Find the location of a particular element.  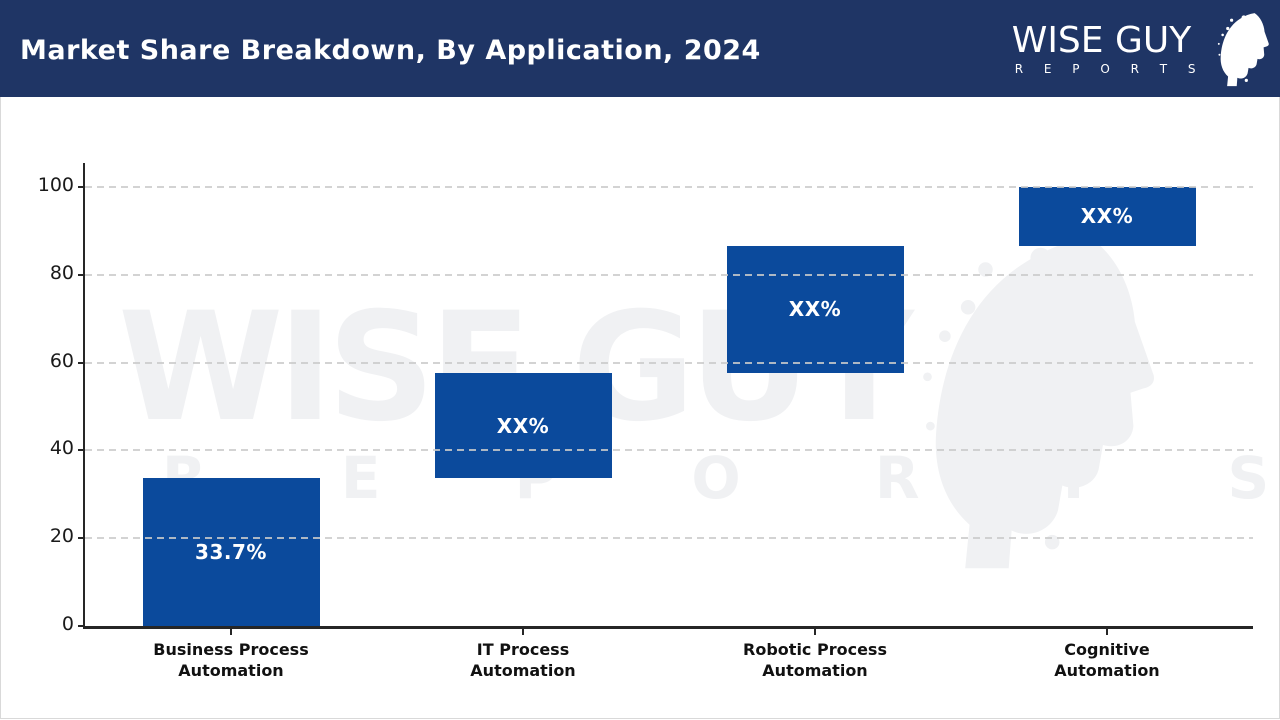

y-axis-line is located at coordinates (84, 394).